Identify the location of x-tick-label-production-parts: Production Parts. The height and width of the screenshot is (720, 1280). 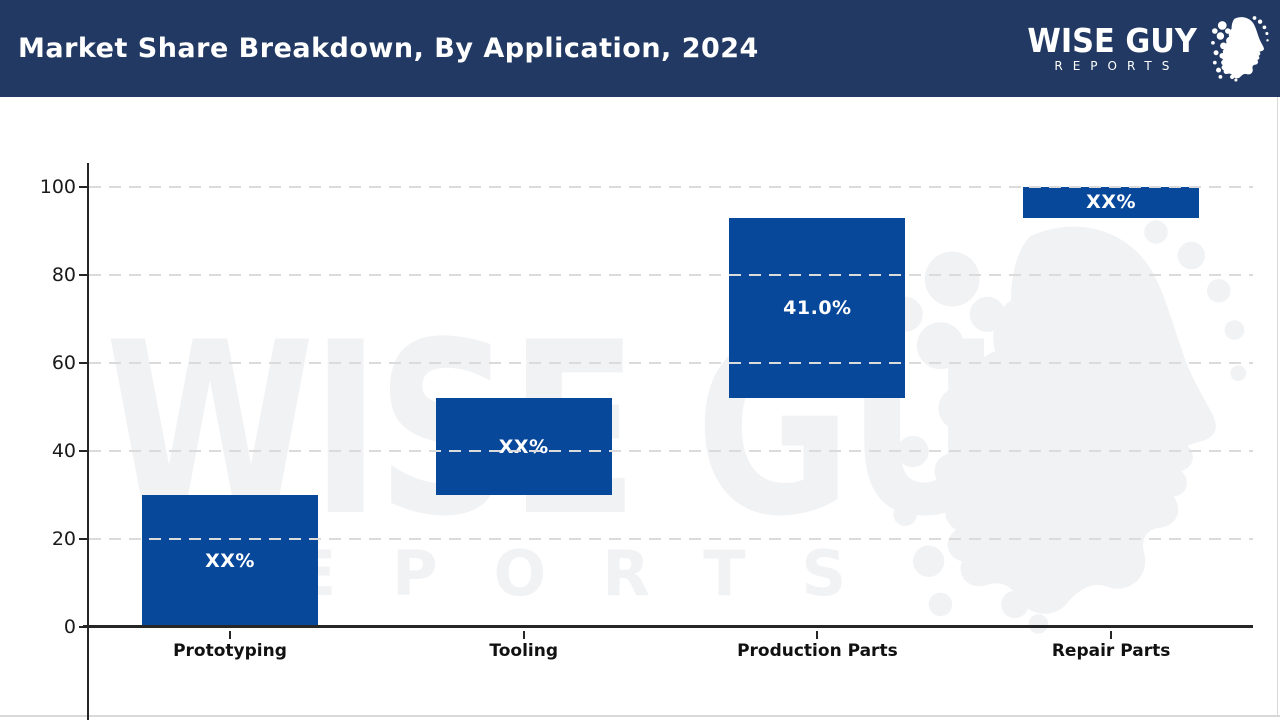
(817, 651).